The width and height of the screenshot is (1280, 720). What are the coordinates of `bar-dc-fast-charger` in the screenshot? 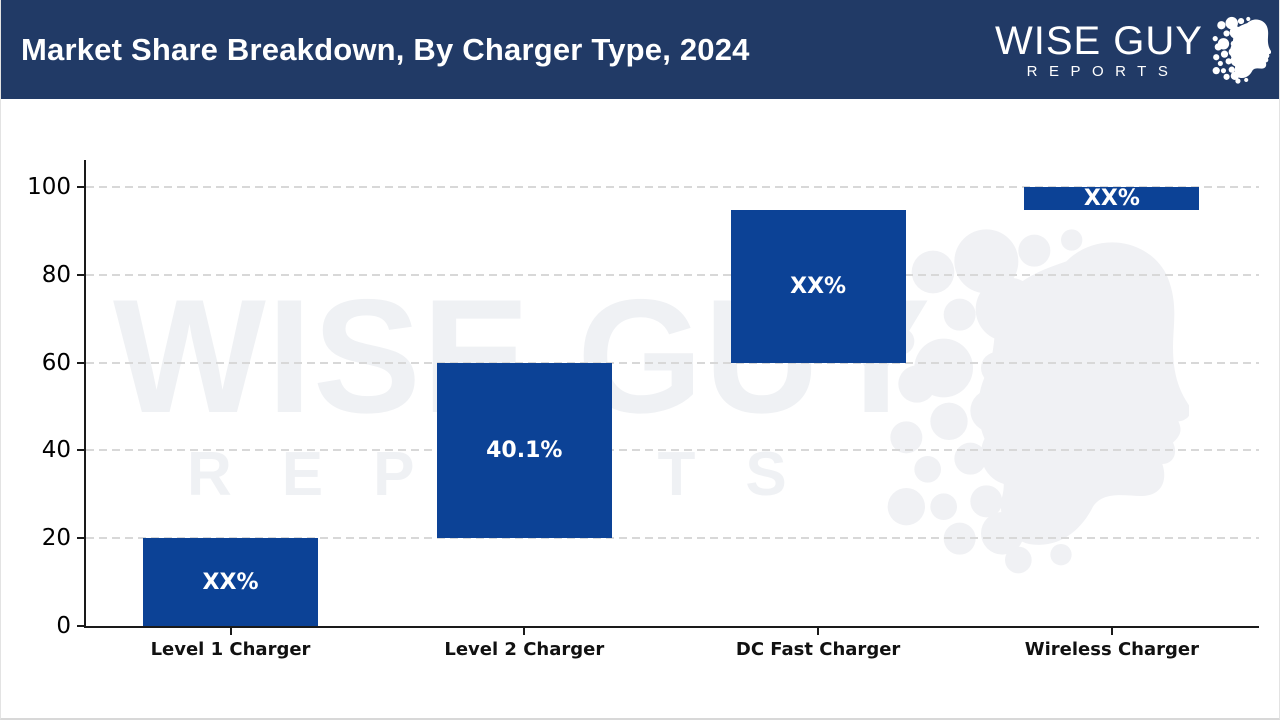 It's located at (818, 286).